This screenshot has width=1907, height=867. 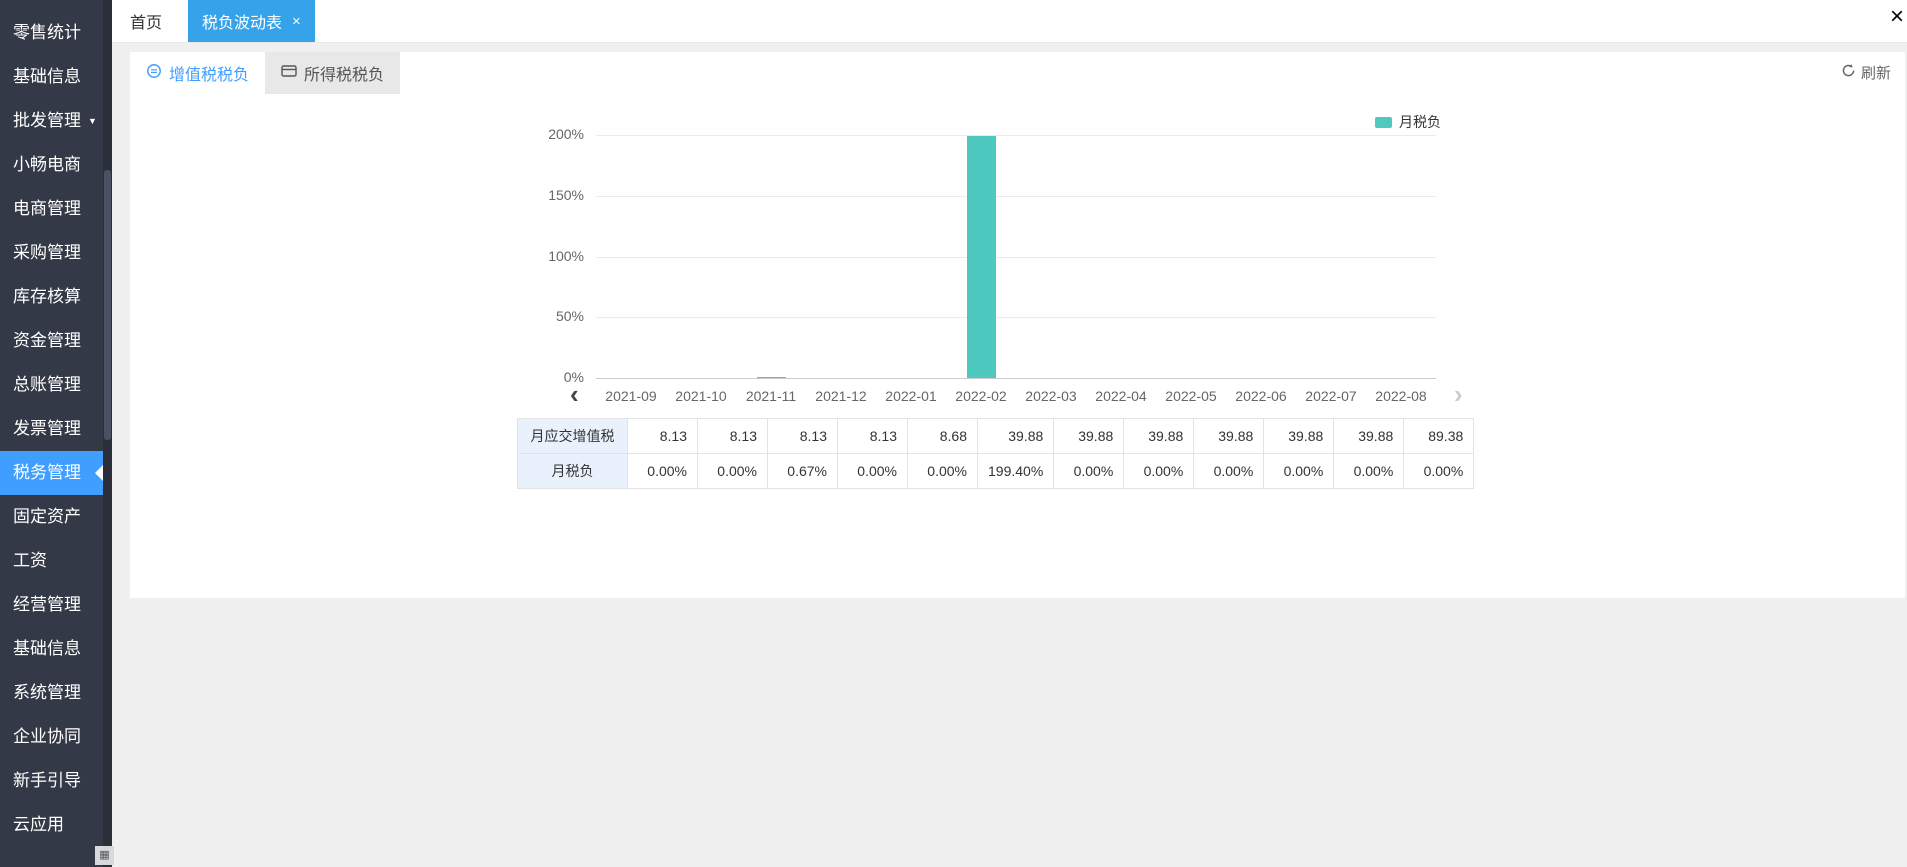 I want to click on sidebar-item-2: 批发管理 ▼, so click(x=51, y=121).